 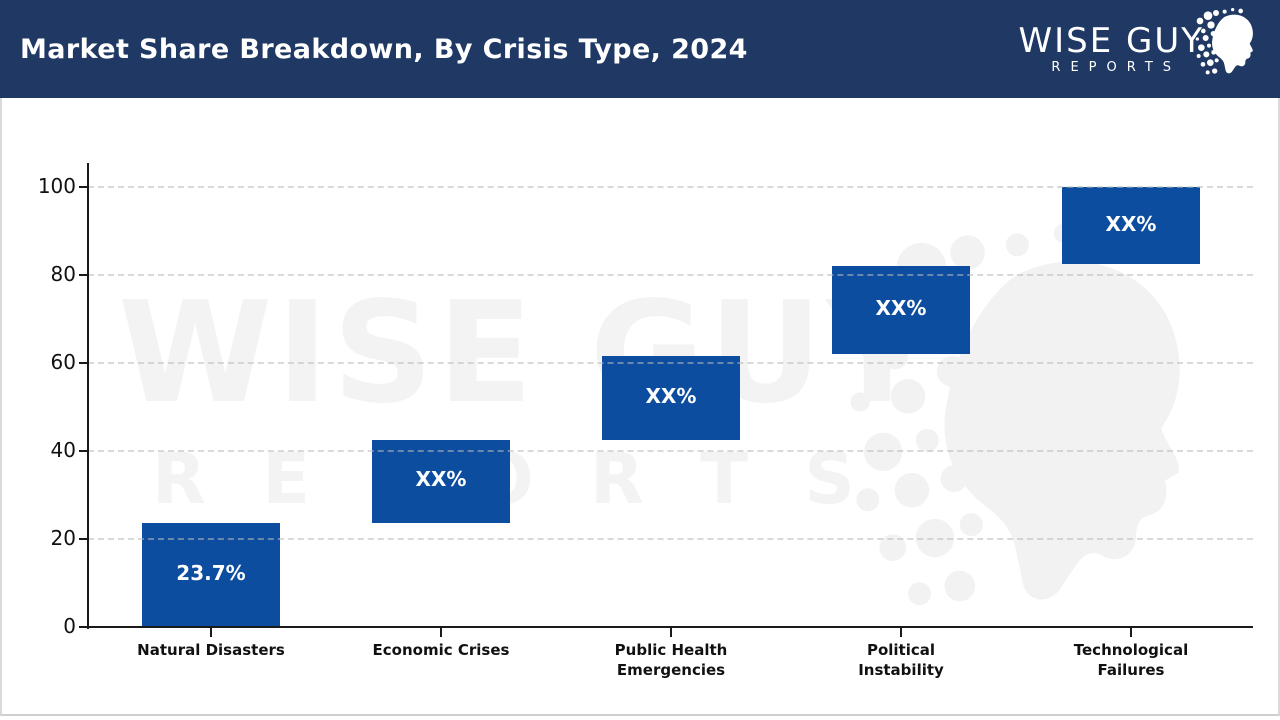 I want to click on wiseguy-logo: WISE GUY REPORTS, so click(x=1140, y=49).